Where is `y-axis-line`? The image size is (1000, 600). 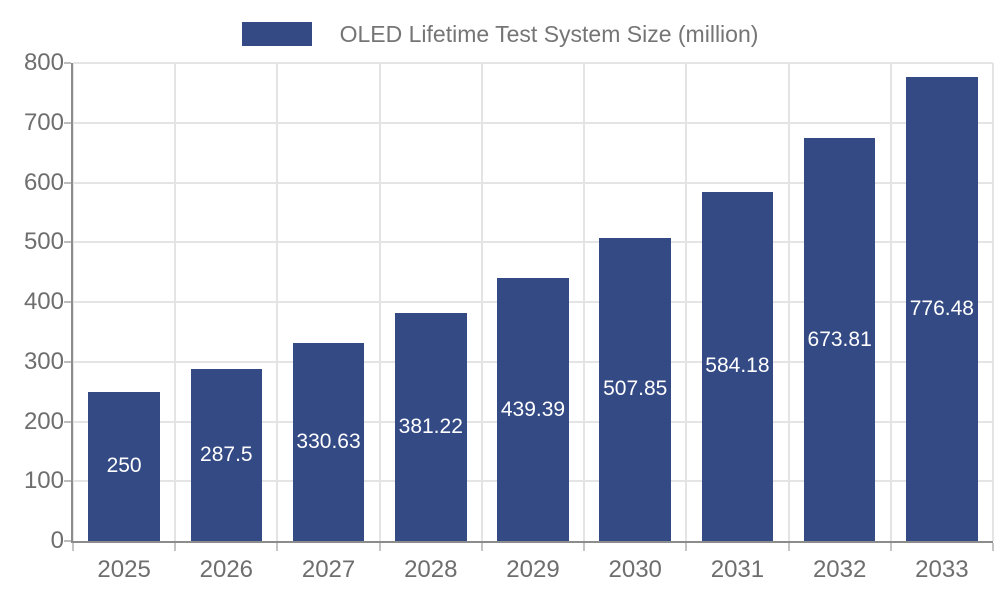 y-axis-line is located at coordinates (72, 302).